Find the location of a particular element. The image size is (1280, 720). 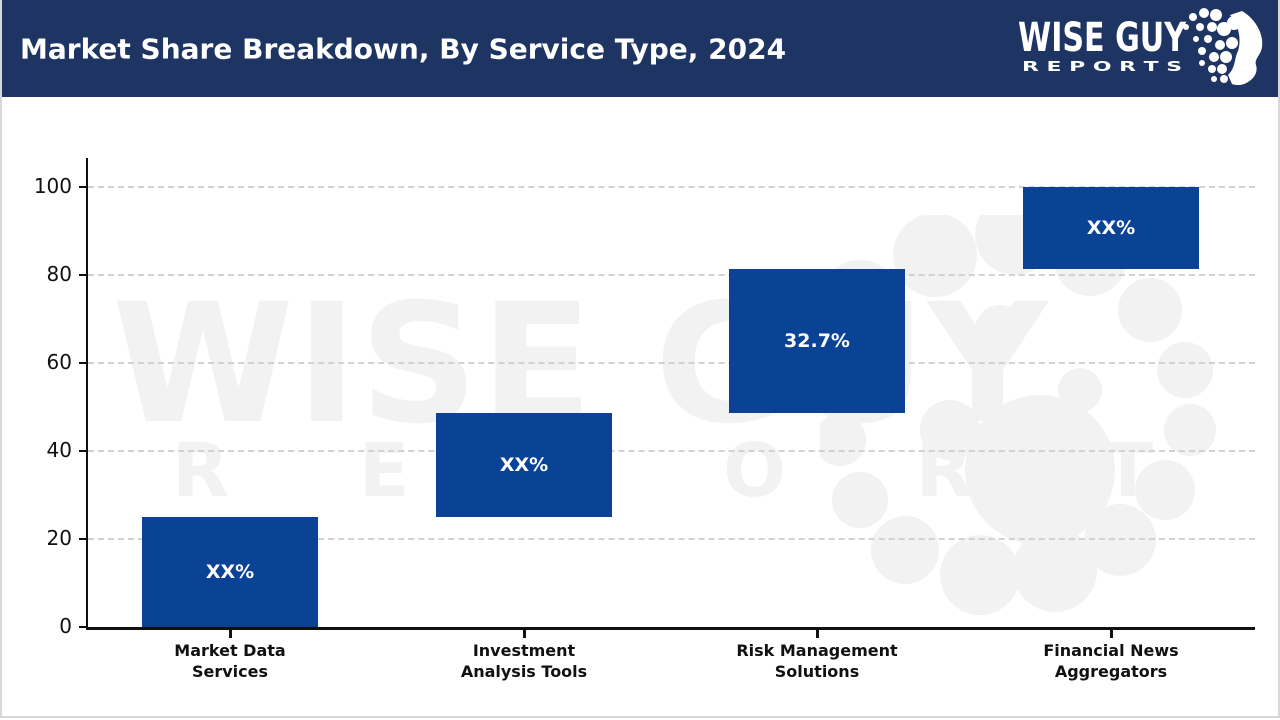

category-label: Investment Analysis Tools is located at coordinates (524, 661).